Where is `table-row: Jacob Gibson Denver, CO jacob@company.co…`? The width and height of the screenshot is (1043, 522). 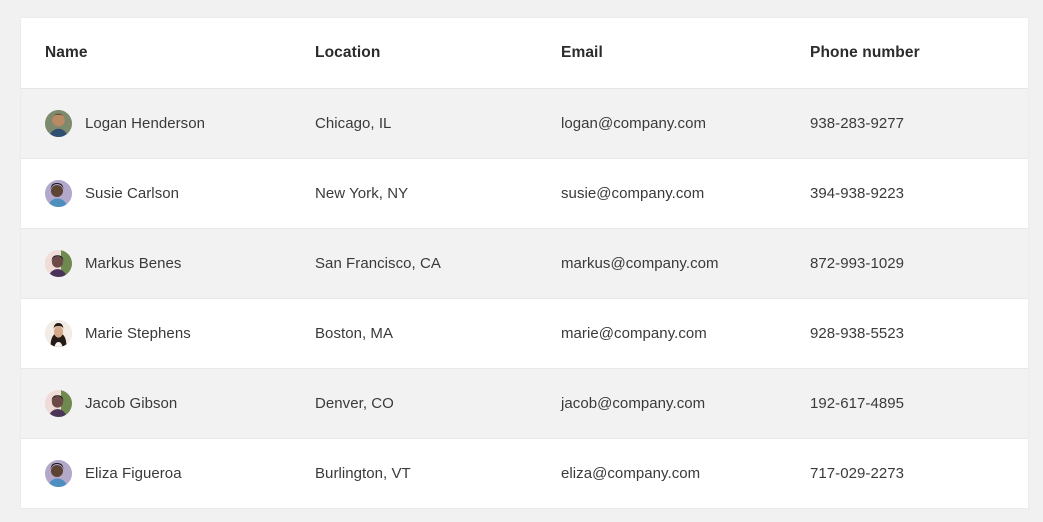
table-row: Jacob Gibson Denver, CO jacob@company.co… is located at coordinates (524, 403).